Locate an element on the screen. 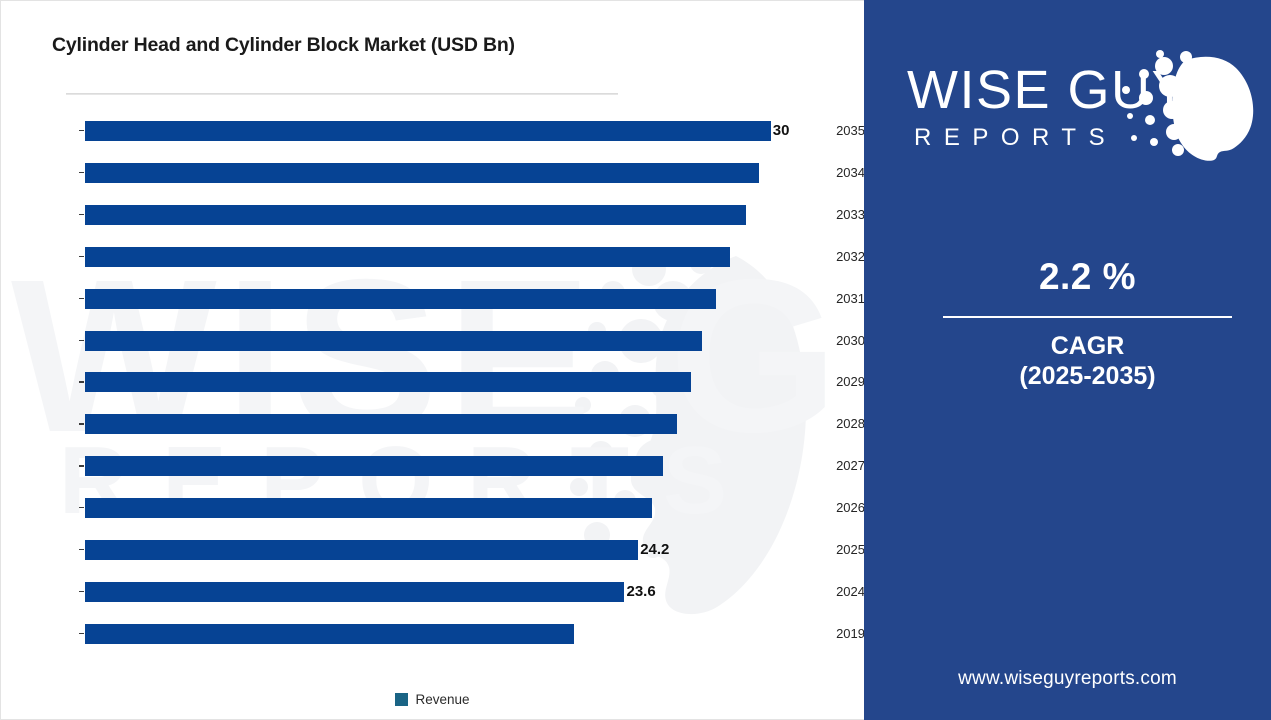 Image resolution: width=1271 pixels, height=720 pixels. y-axis-tick-label: 2027 is located at coordinates (850, 466).